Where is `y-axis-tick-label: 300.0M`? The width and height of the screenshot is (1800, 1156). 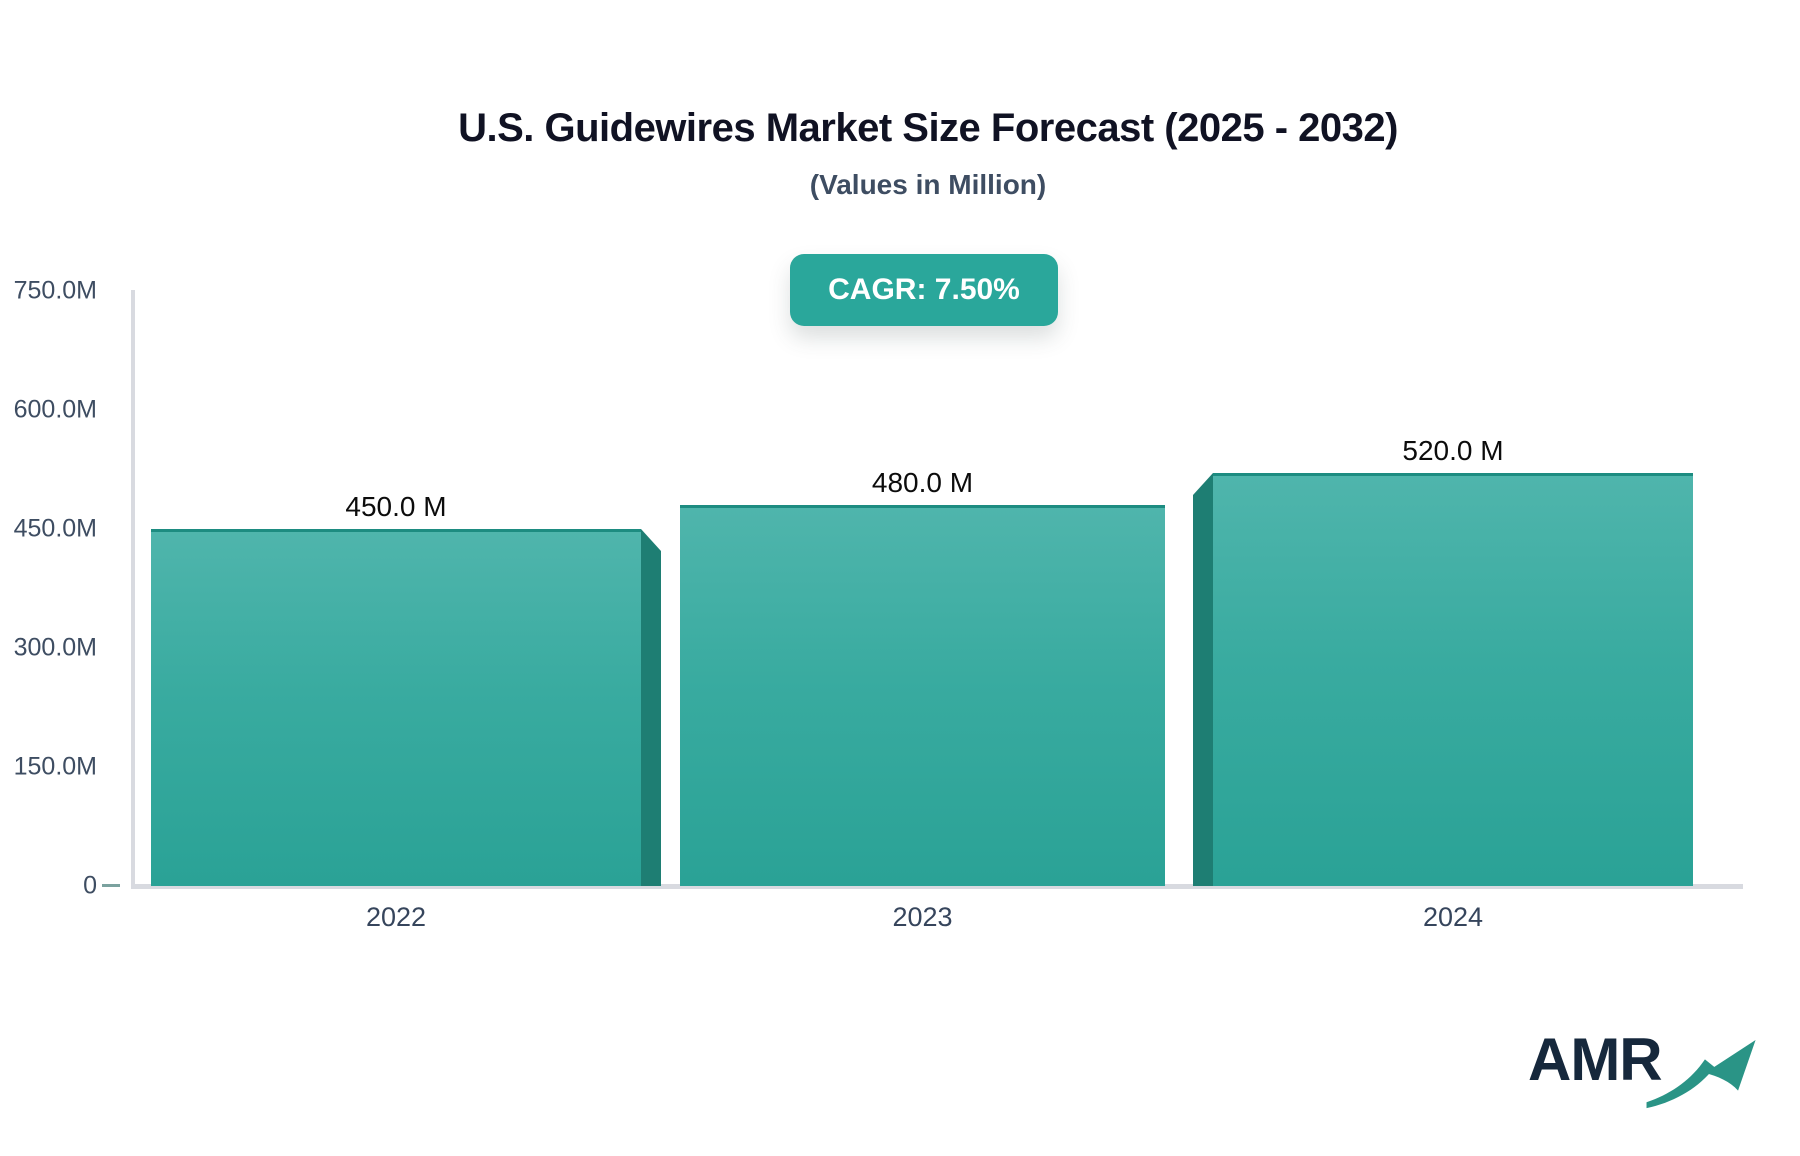
y-axis-tick-label: 300.0M is located at coordinates (55, 647).